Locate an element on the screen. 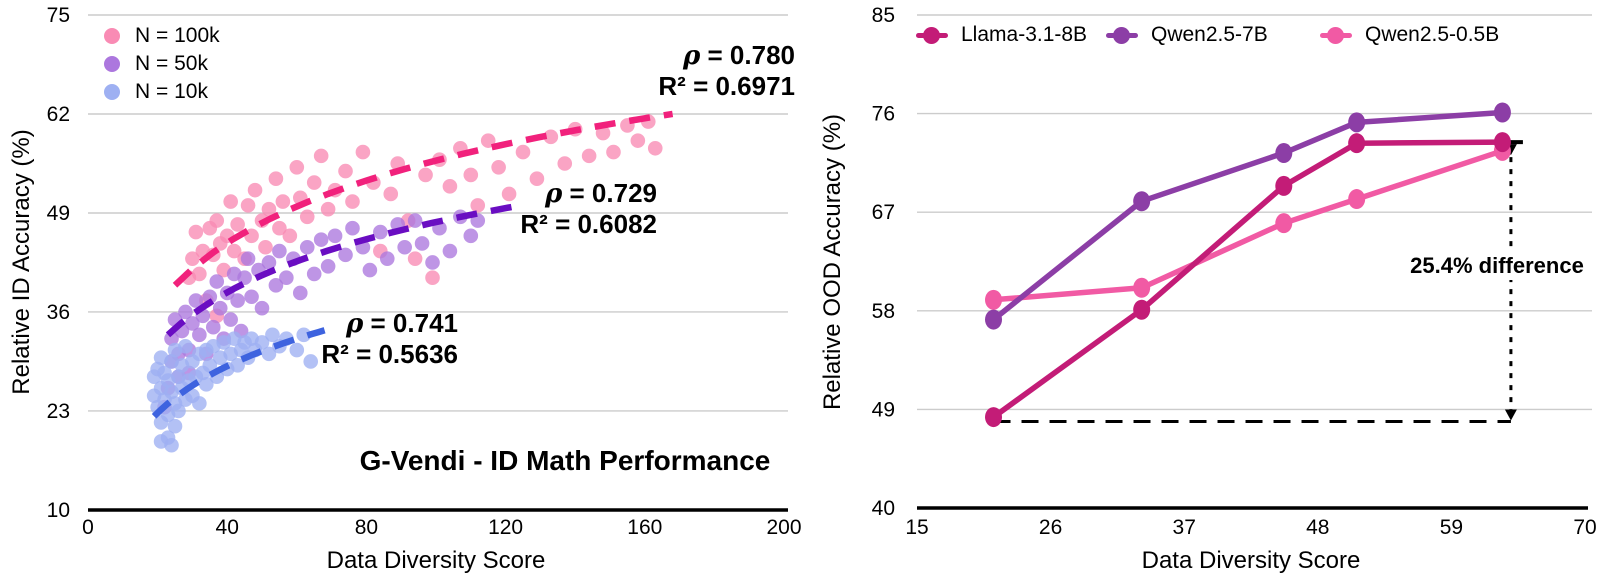 The image size is (1597, 587). rho-symbol: ρ is located at coordinates (692, 56).